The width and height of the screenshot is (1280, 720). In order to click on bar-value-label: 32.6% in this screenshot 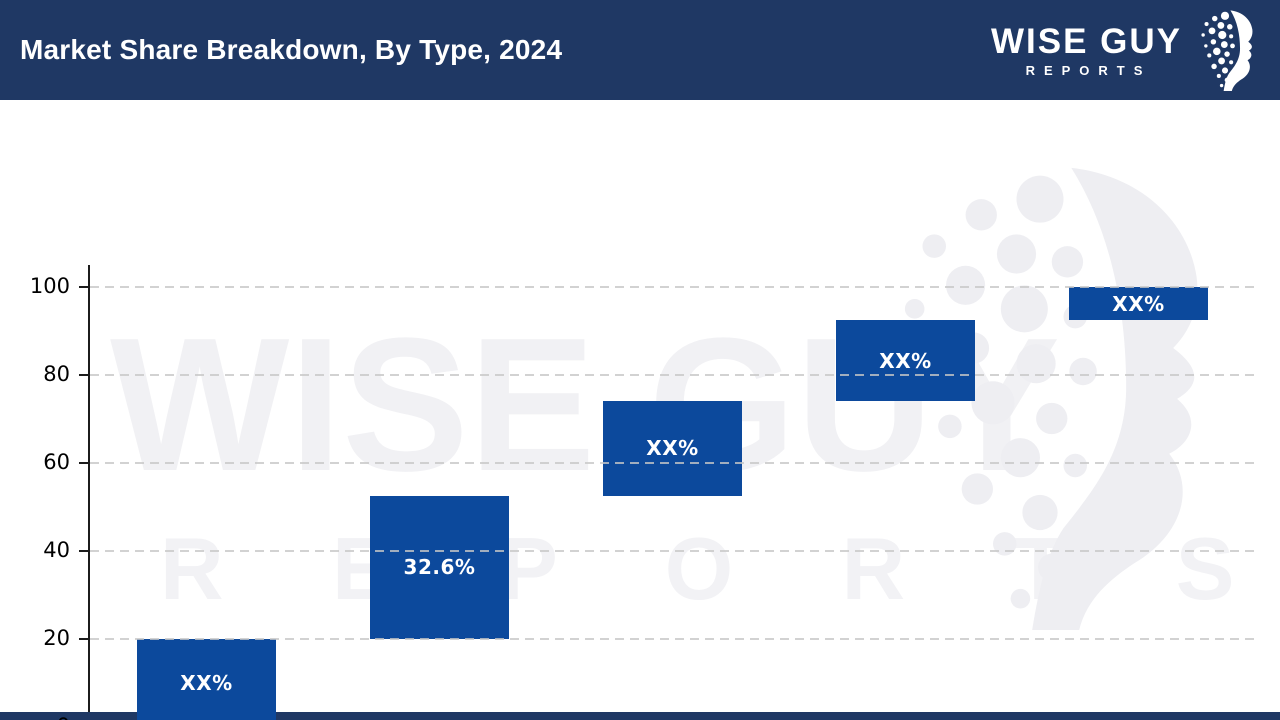, I will do `click(439, 567)`.